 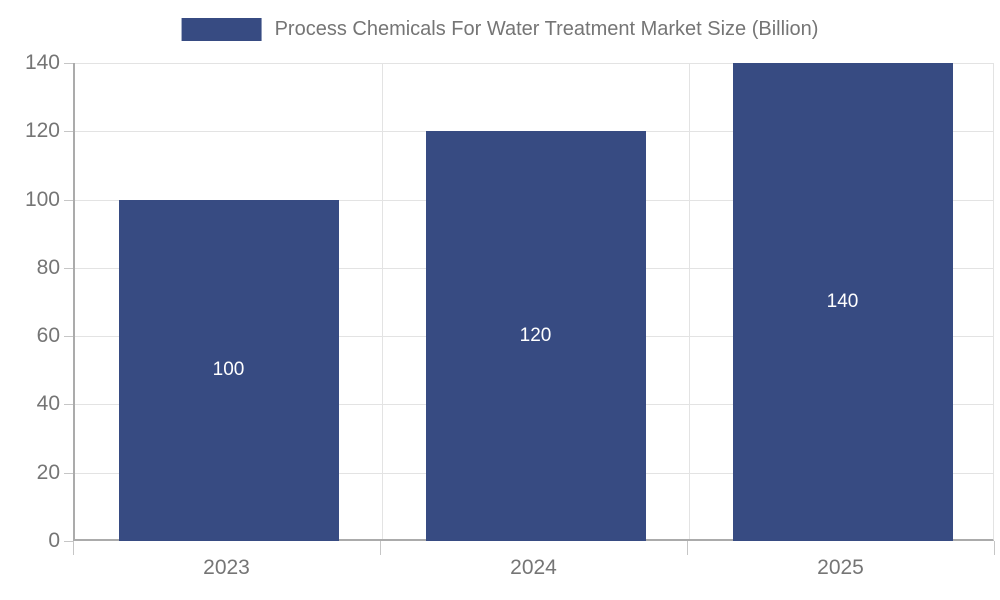 I want to click on bar-value-label: 140, so click(x=842, y=301).